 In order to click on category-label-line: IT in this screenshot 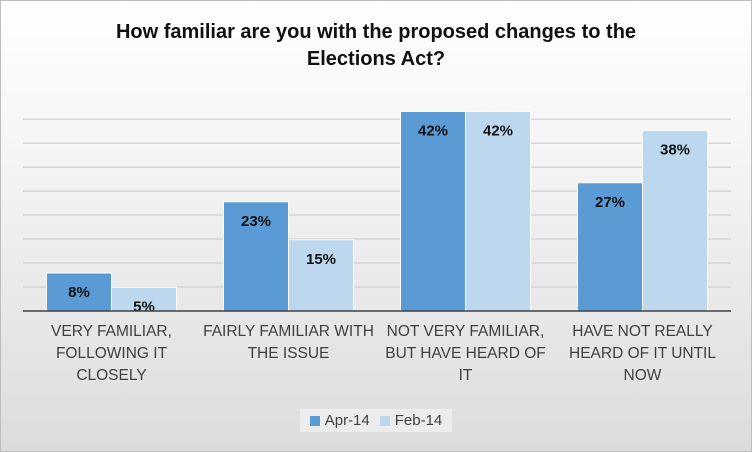, I will do `click(465, 375)`.